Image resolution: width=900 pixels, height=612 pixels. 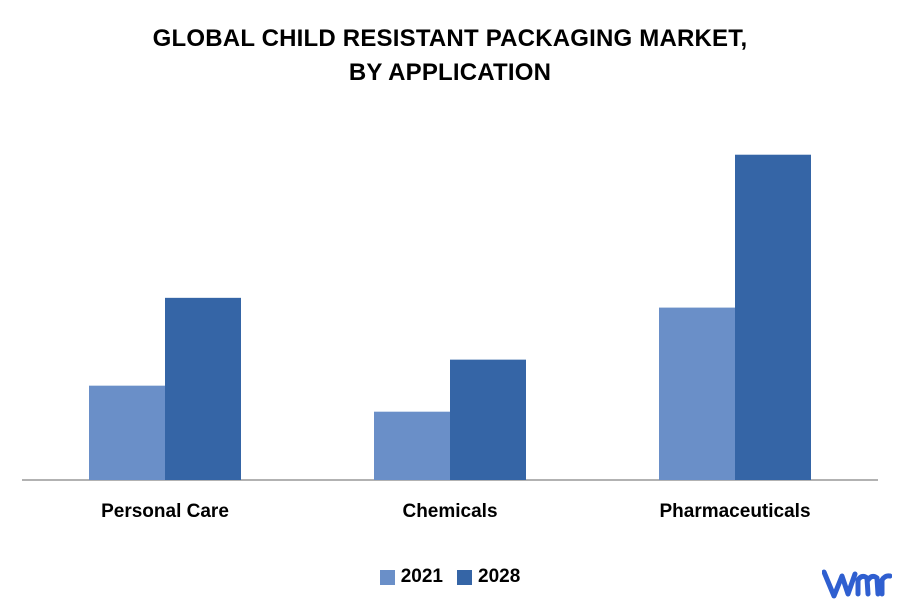 What do you see at coordinates (499, 576) in the screenshot?
I see `legend-label-2028: 2028` at bounding box center [499, 576].